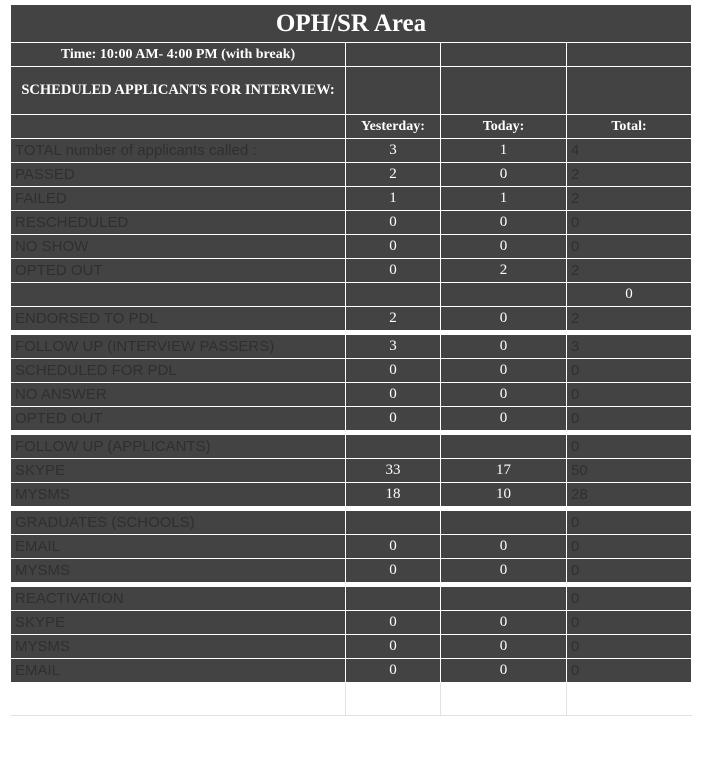  What do you see at coordinates (393, 470) in the screenshot?
I see `cell-yesterday: 33` at bounding box center [393, 470].